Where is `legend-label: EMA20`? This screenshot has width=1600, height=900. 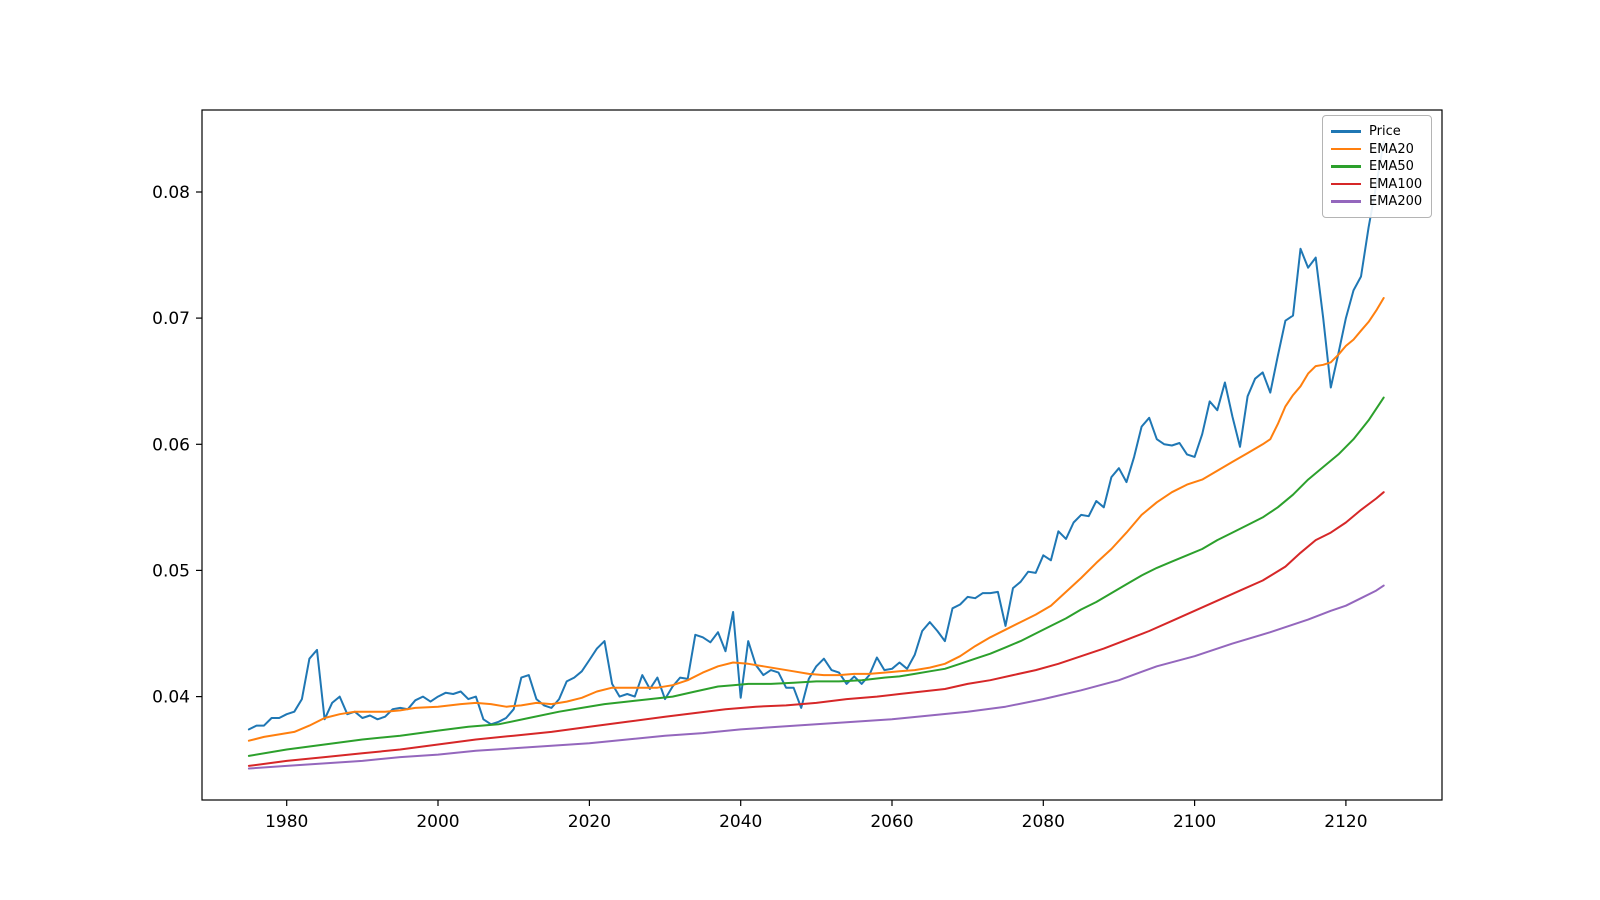
legend-label: EMA20 is located at coordinates (1391, 149).